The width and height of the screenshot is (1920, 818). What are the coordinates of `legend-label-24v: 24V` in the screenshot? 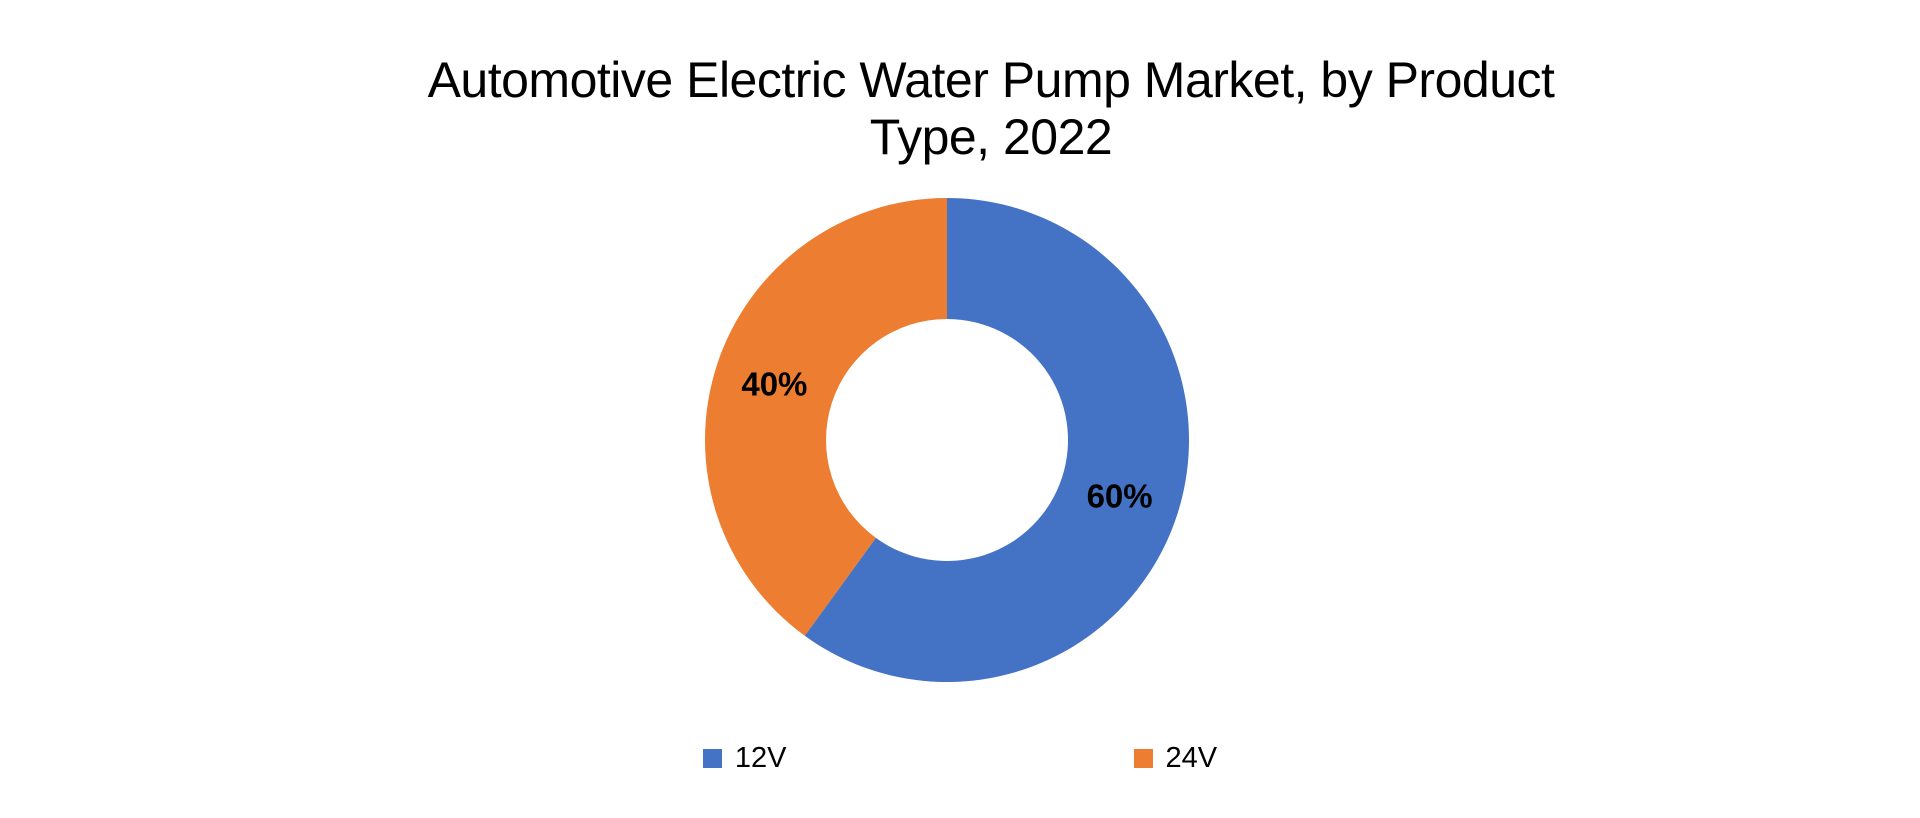 It's located at (1191, 758).